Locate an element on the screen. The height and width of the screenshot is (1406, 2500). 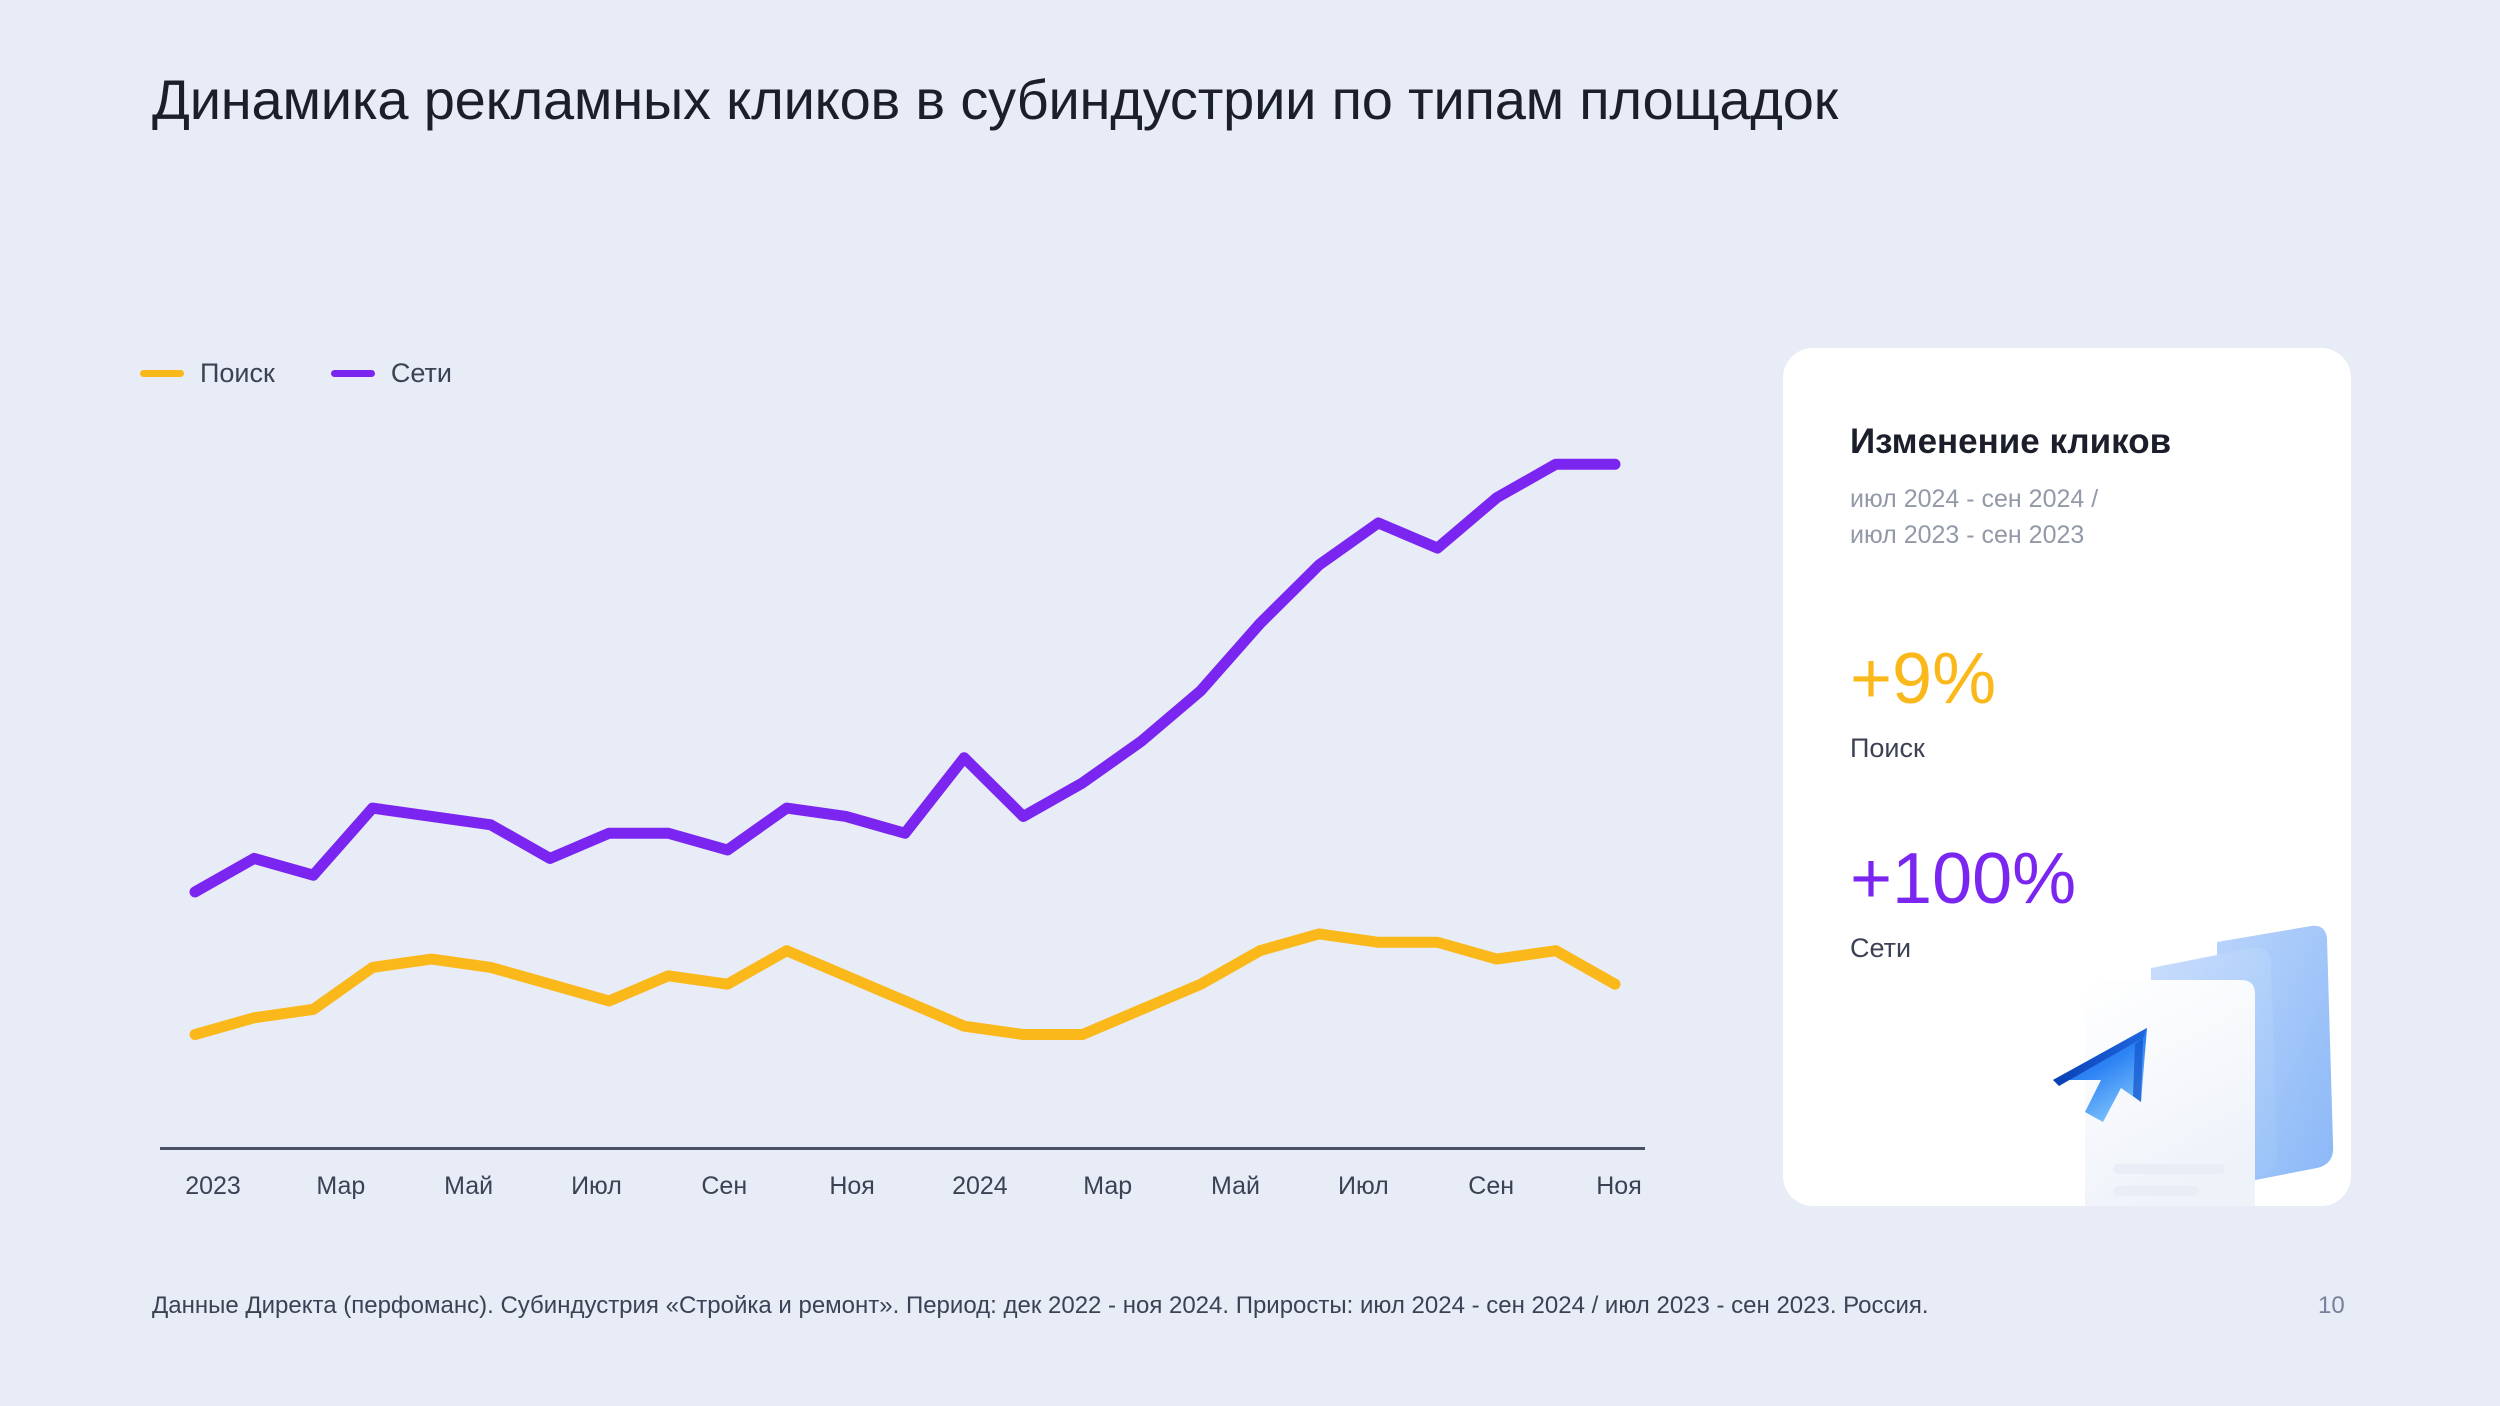
legend-item-label: Сети is located at coordinates (421, 373).